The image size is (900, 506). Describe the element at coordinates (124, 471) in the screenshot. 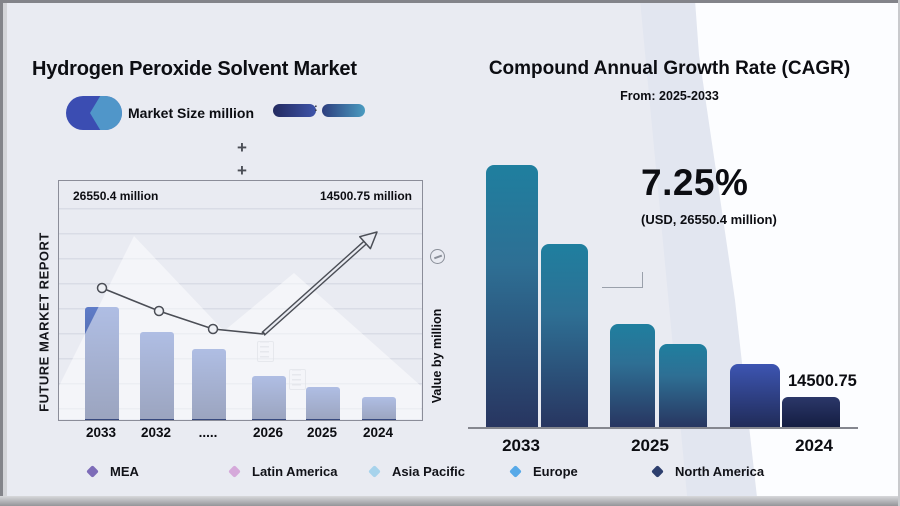

I see `legend-label: MEA` at that location.